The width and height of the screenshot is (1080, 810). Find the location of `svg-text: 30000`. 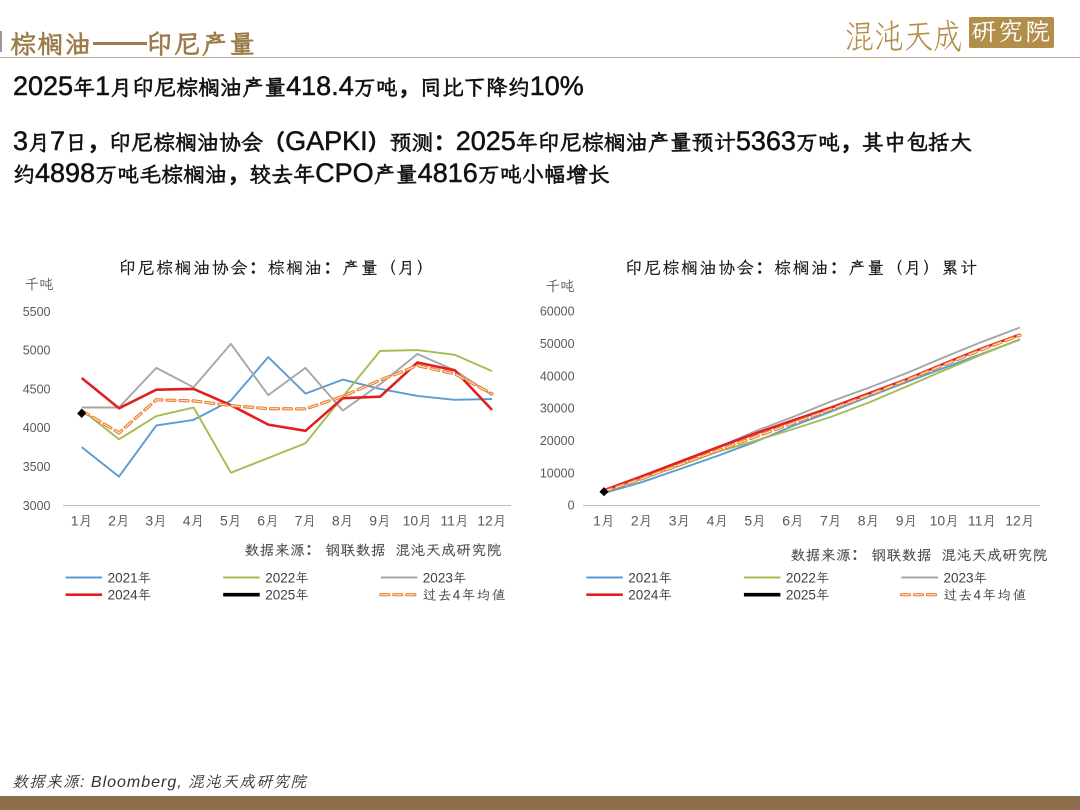

svg-text: 30000 is located at coordinates (557, 409).